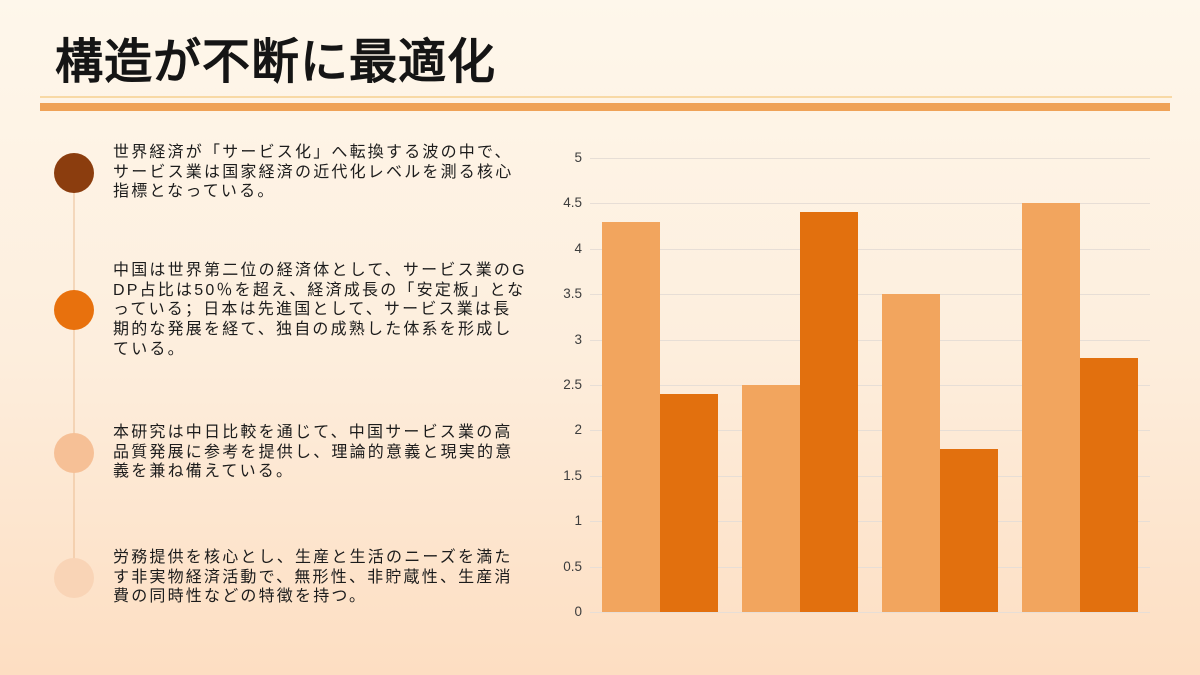 The width and height of the screenshot is (1200, 675). What do you see at coordinates (572, 294) in the screenshot?
I see `ytick-label-3.5: 3.5` at bounding box center [572, 294].